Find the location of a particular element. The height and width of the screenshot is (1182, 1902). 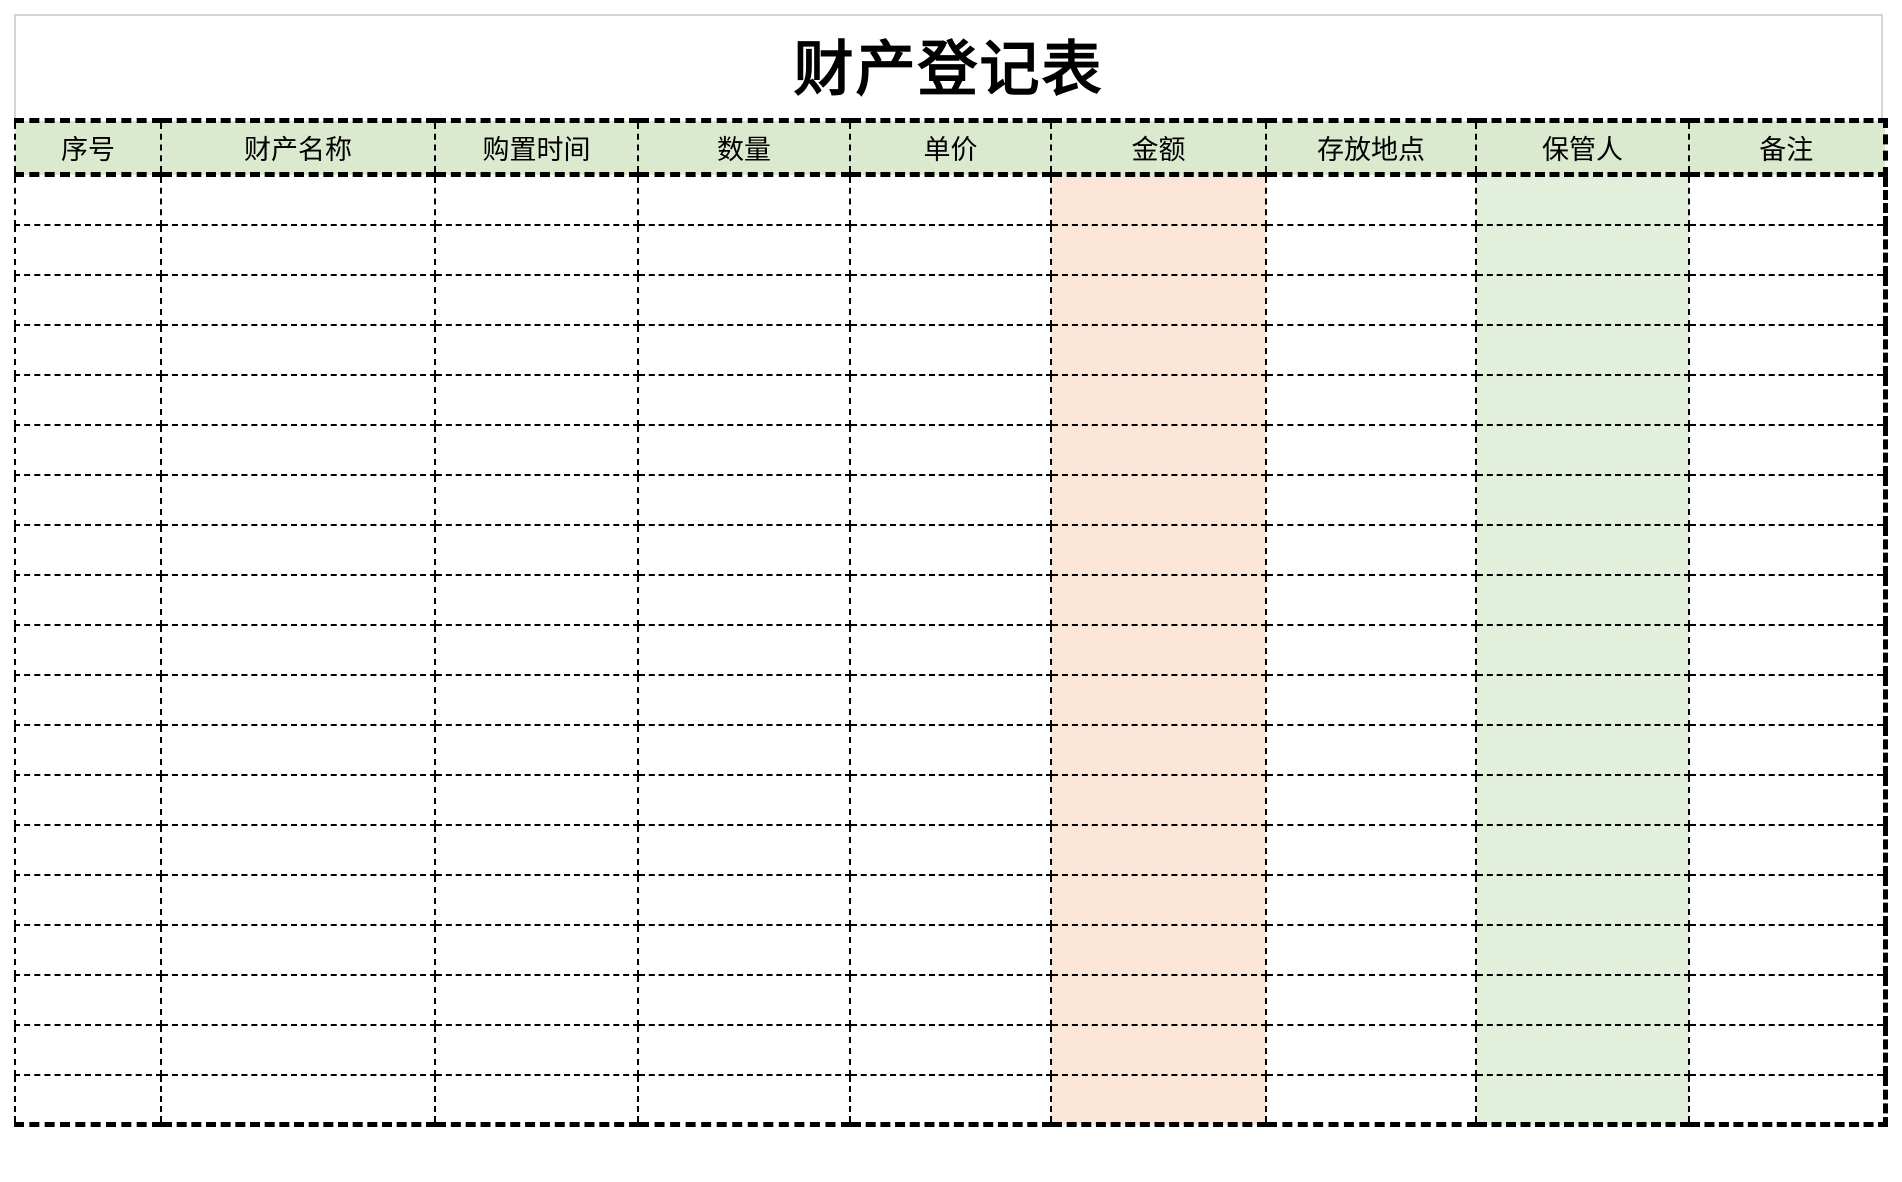

col-header-storage-location: 存放地点 is located at coordinates (1371, 147).